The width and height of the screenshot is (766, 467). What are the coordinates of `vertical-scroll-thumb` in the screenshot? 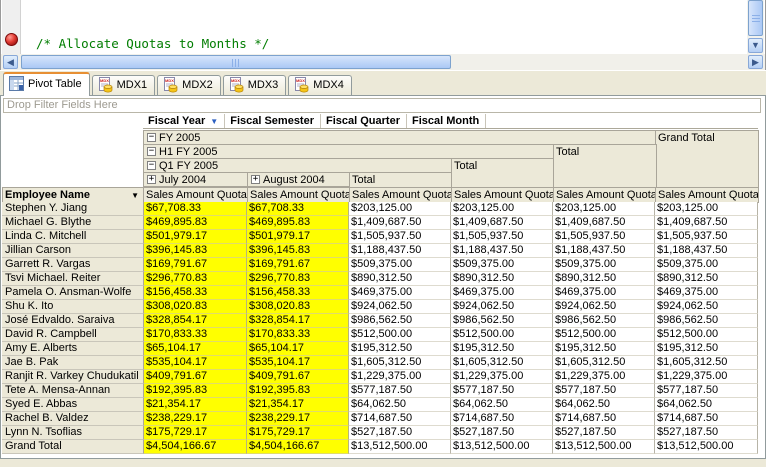 It's located at (755, 18).